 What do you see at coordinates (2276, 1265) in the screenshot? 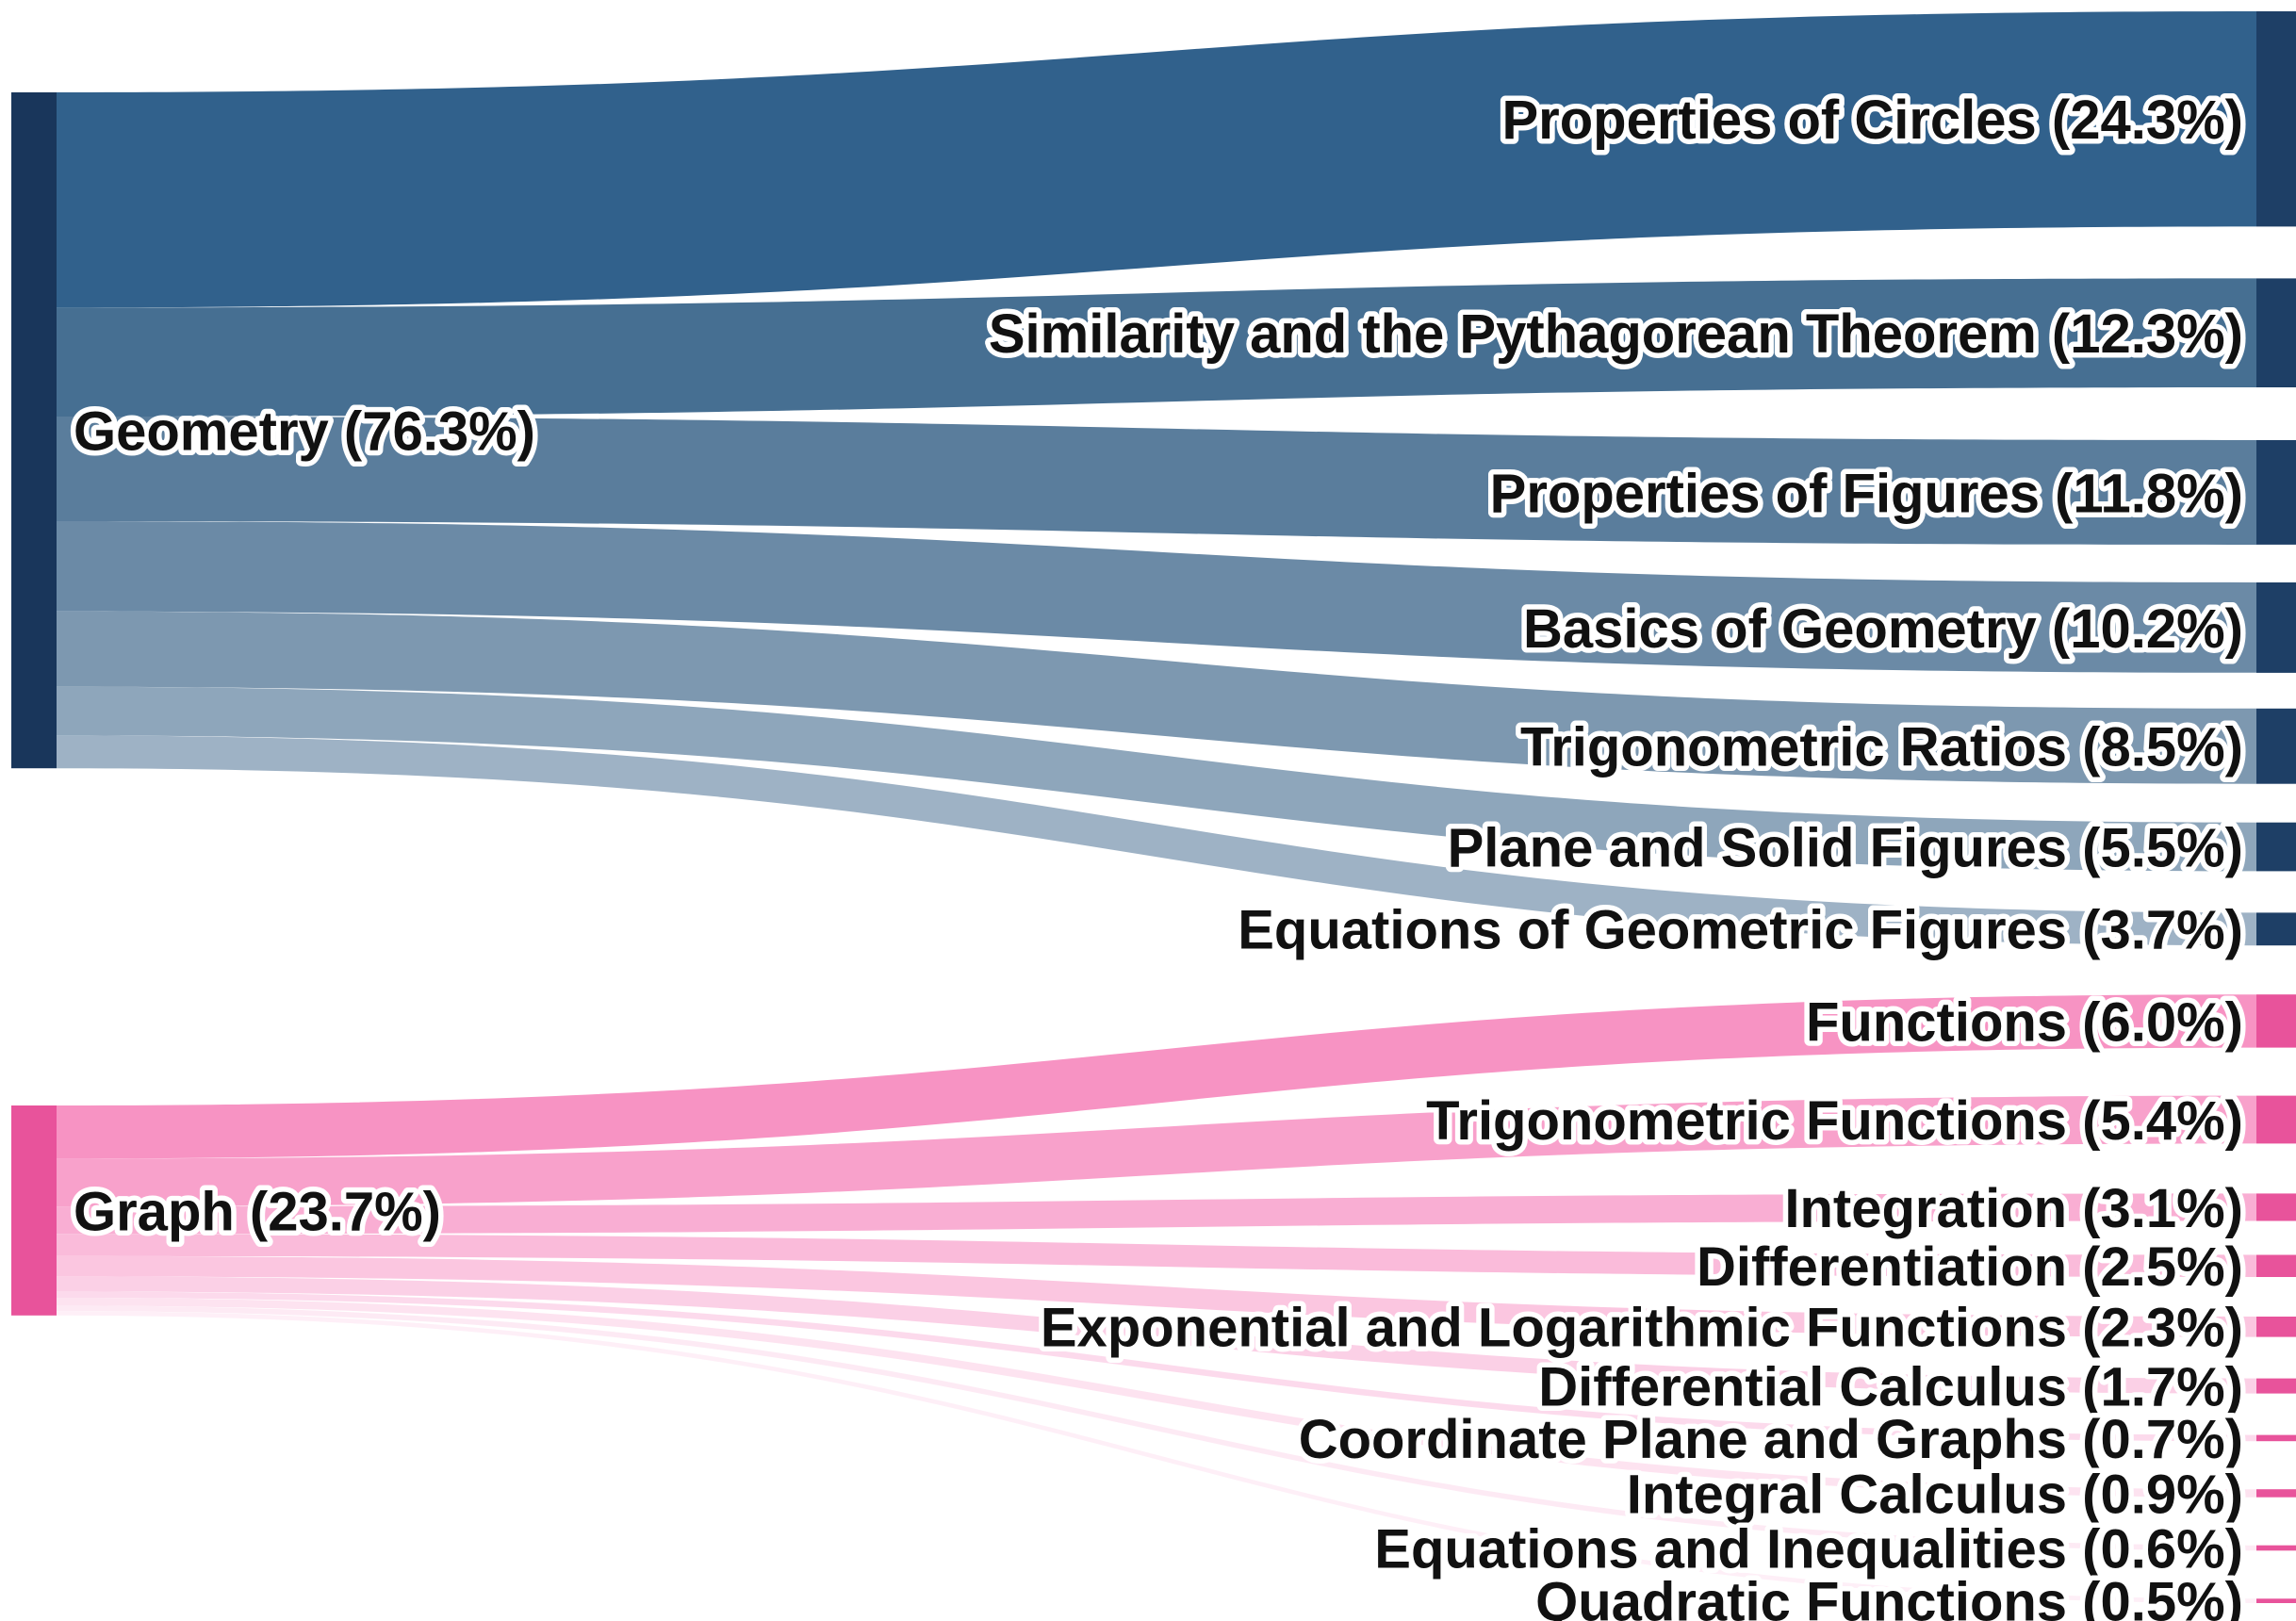
I see `node-differentiation` at bounding box center [2276, 1265].